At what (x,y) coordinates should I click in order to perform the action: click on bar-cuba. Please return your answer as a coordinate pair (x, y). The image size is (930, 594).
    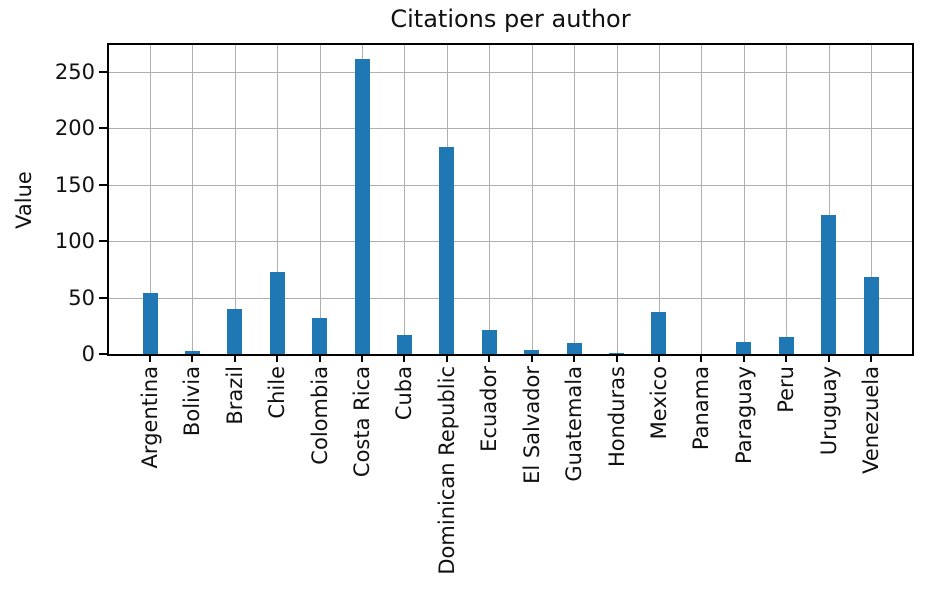
    Looking at the image, I should click on (404, 344).